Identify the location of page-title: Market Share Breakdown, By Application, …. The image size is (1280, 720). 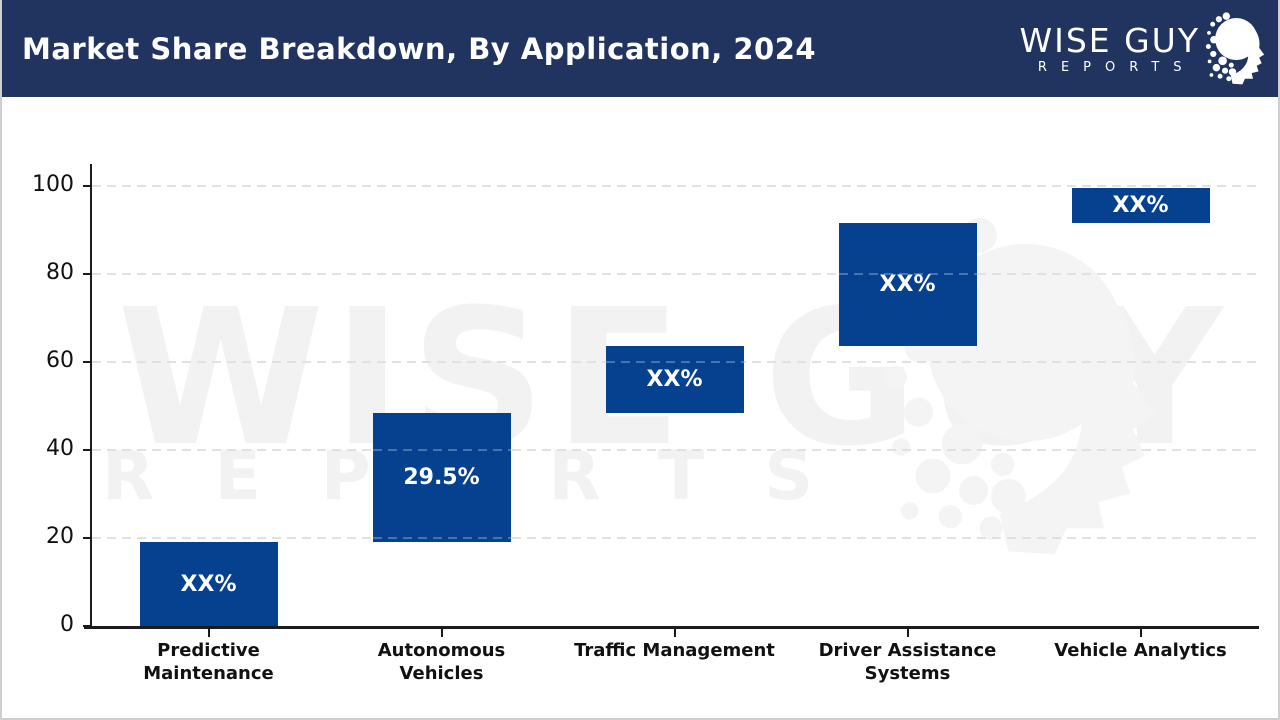
(419, 48).